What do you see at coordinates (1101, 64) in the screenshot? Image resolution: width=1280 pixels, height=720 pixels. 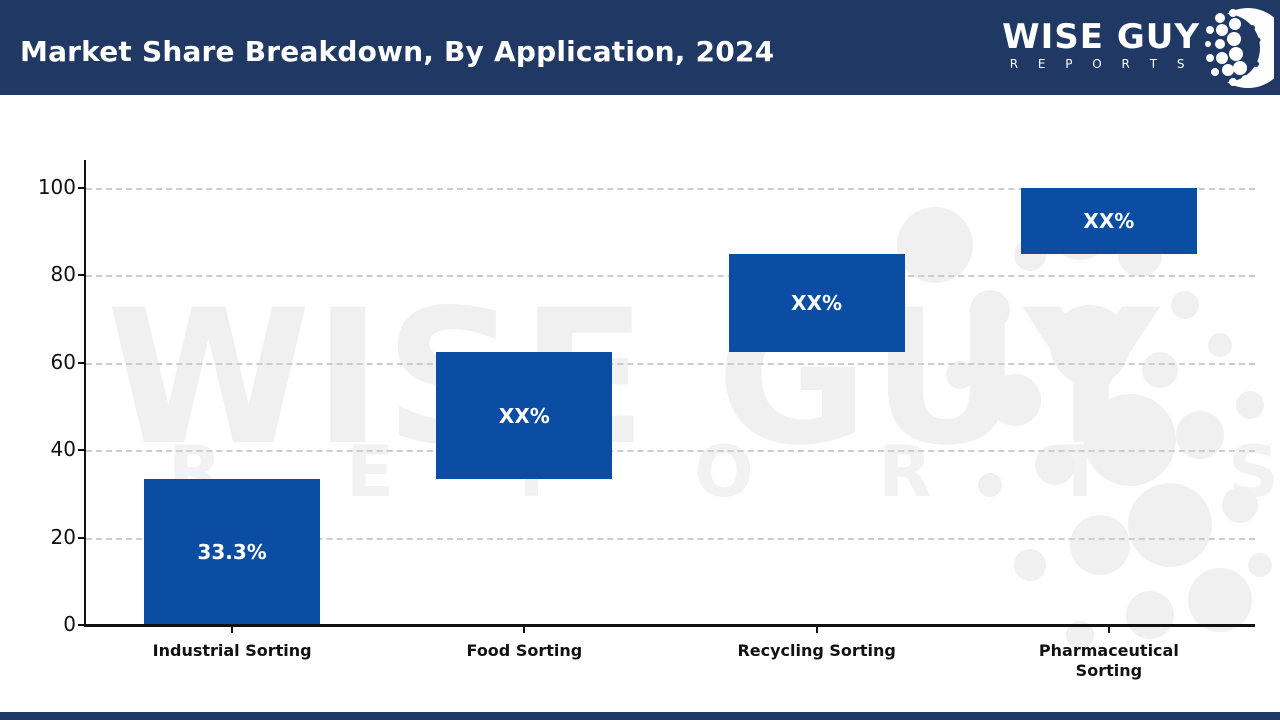 I see `brand-subtitle: R E P O R T S` at bounding box center [1101, 64].